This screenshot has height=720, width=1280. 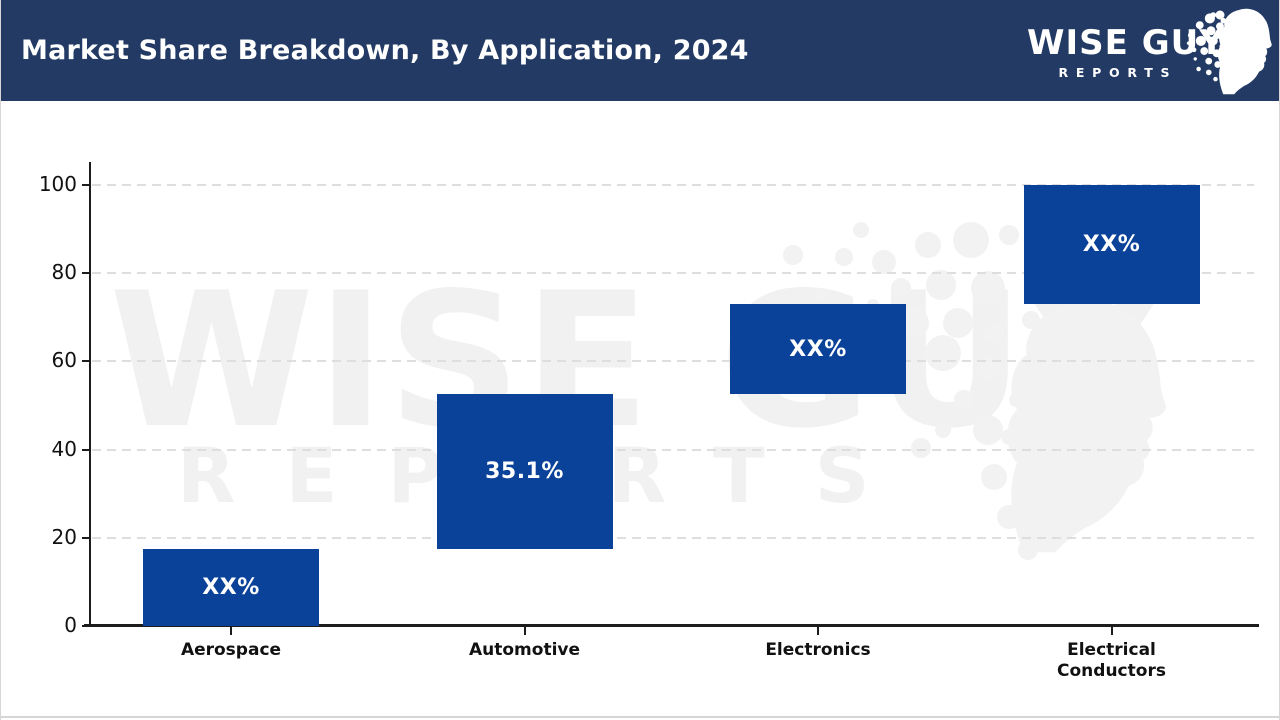 What do you see at coordinates (1126, 43) in the screenshot?
I see `logo-wordmark: WISE GUY` at bounding box center [1126, 43].